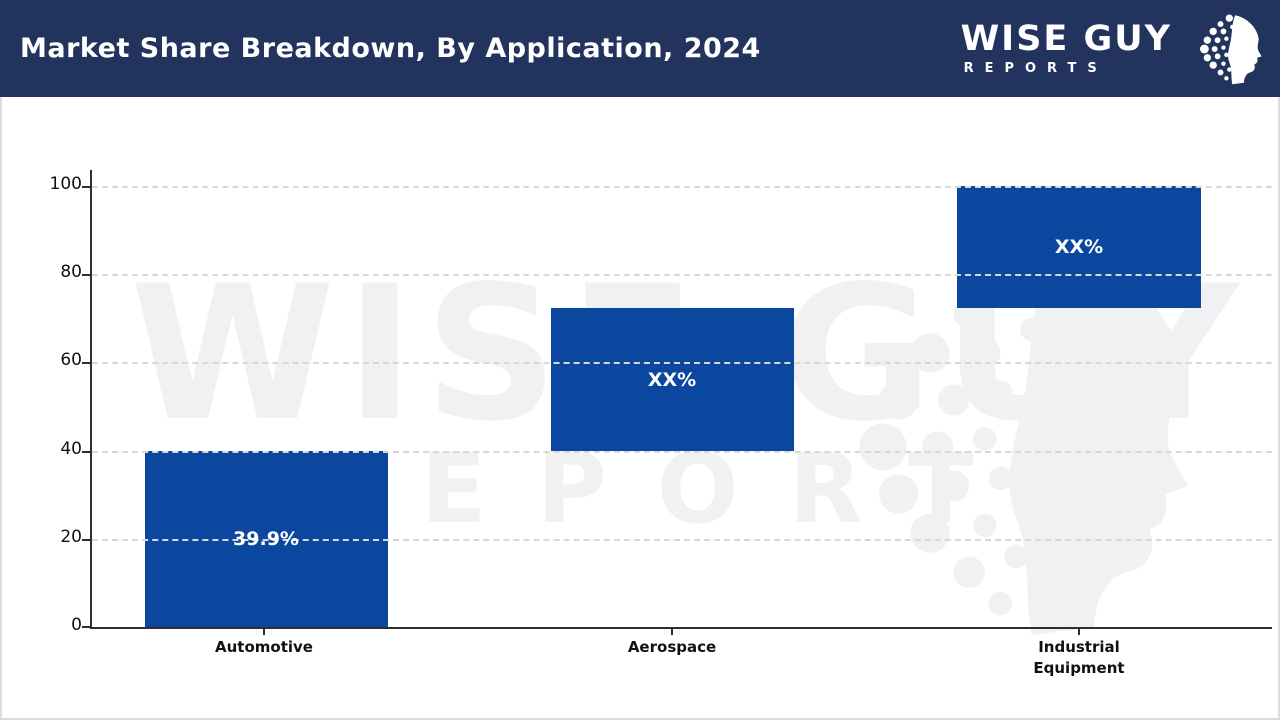 The height and width of the screenshot is (720, 1280). Describe the element at coordinates (76, 625) in the screenshot. I see `y-tick-label: 0` at that location.